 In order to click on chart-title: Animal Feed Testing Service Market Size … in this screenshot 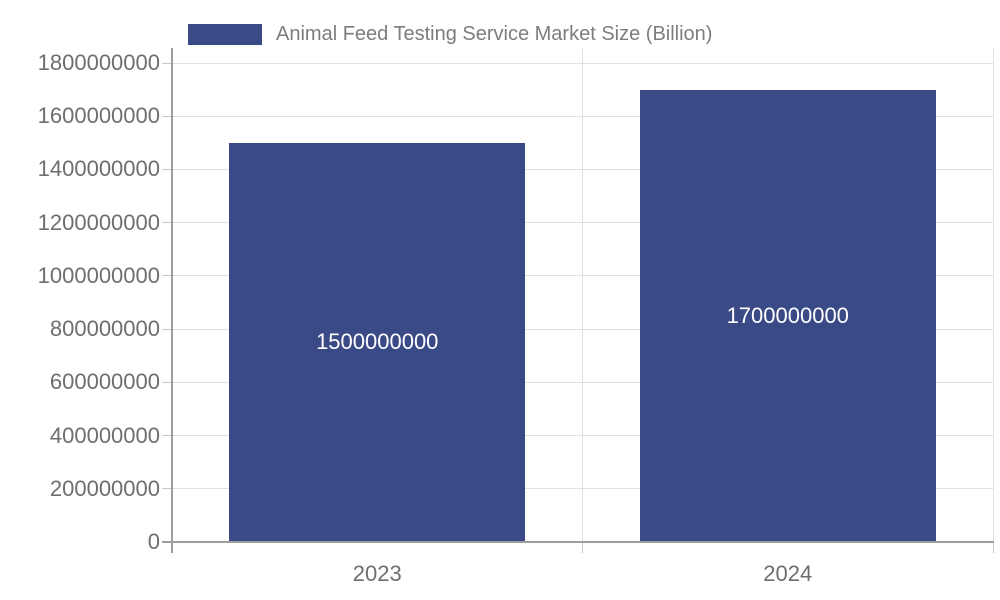, I will do `click(494, 33)`.